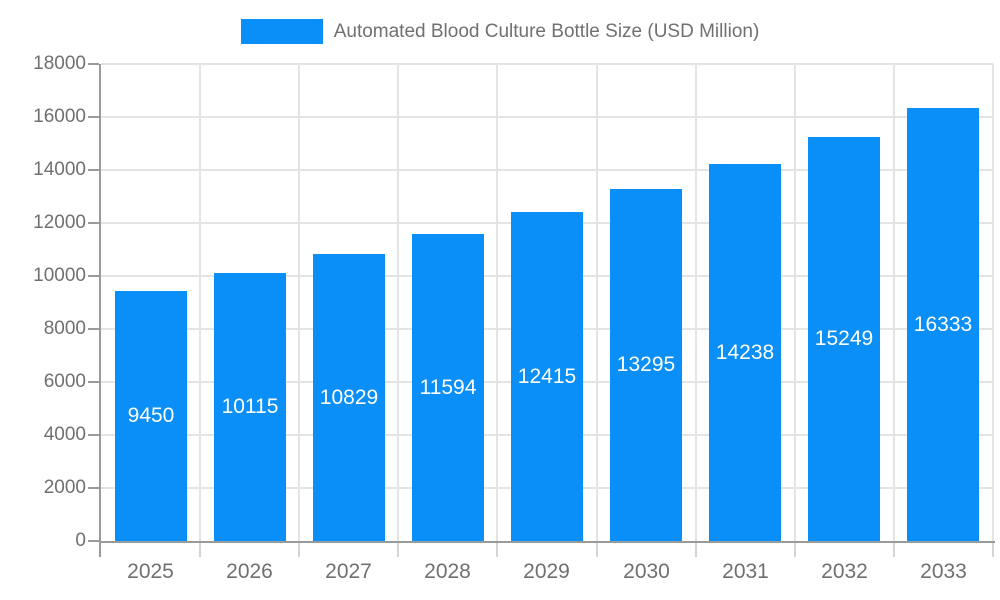 Image resolution: width=1000 pixels, height=600 pixels. Describe the element at coordinates (844, 571) in the screenshot. I see `x-tick-label: 2032` at that location.